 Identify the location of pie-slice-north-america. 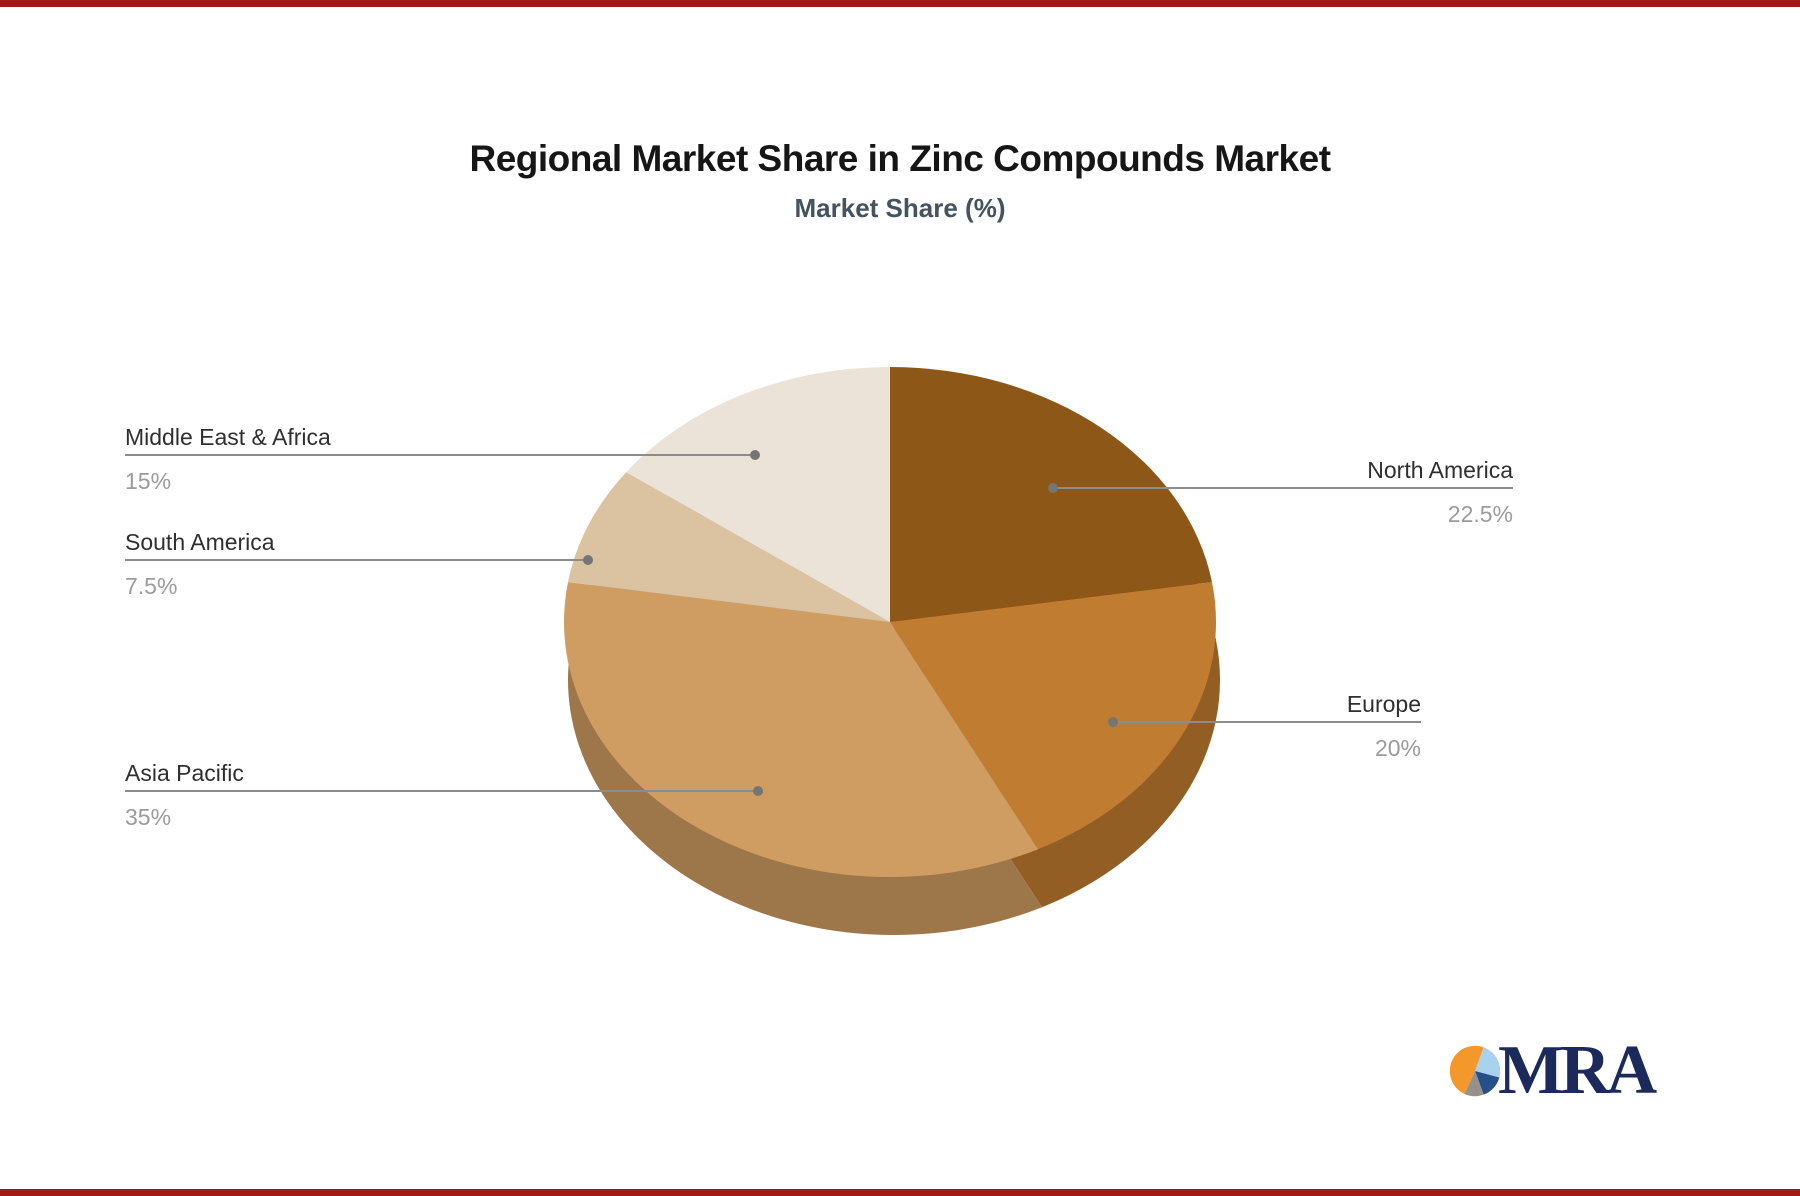
(1051, 494).